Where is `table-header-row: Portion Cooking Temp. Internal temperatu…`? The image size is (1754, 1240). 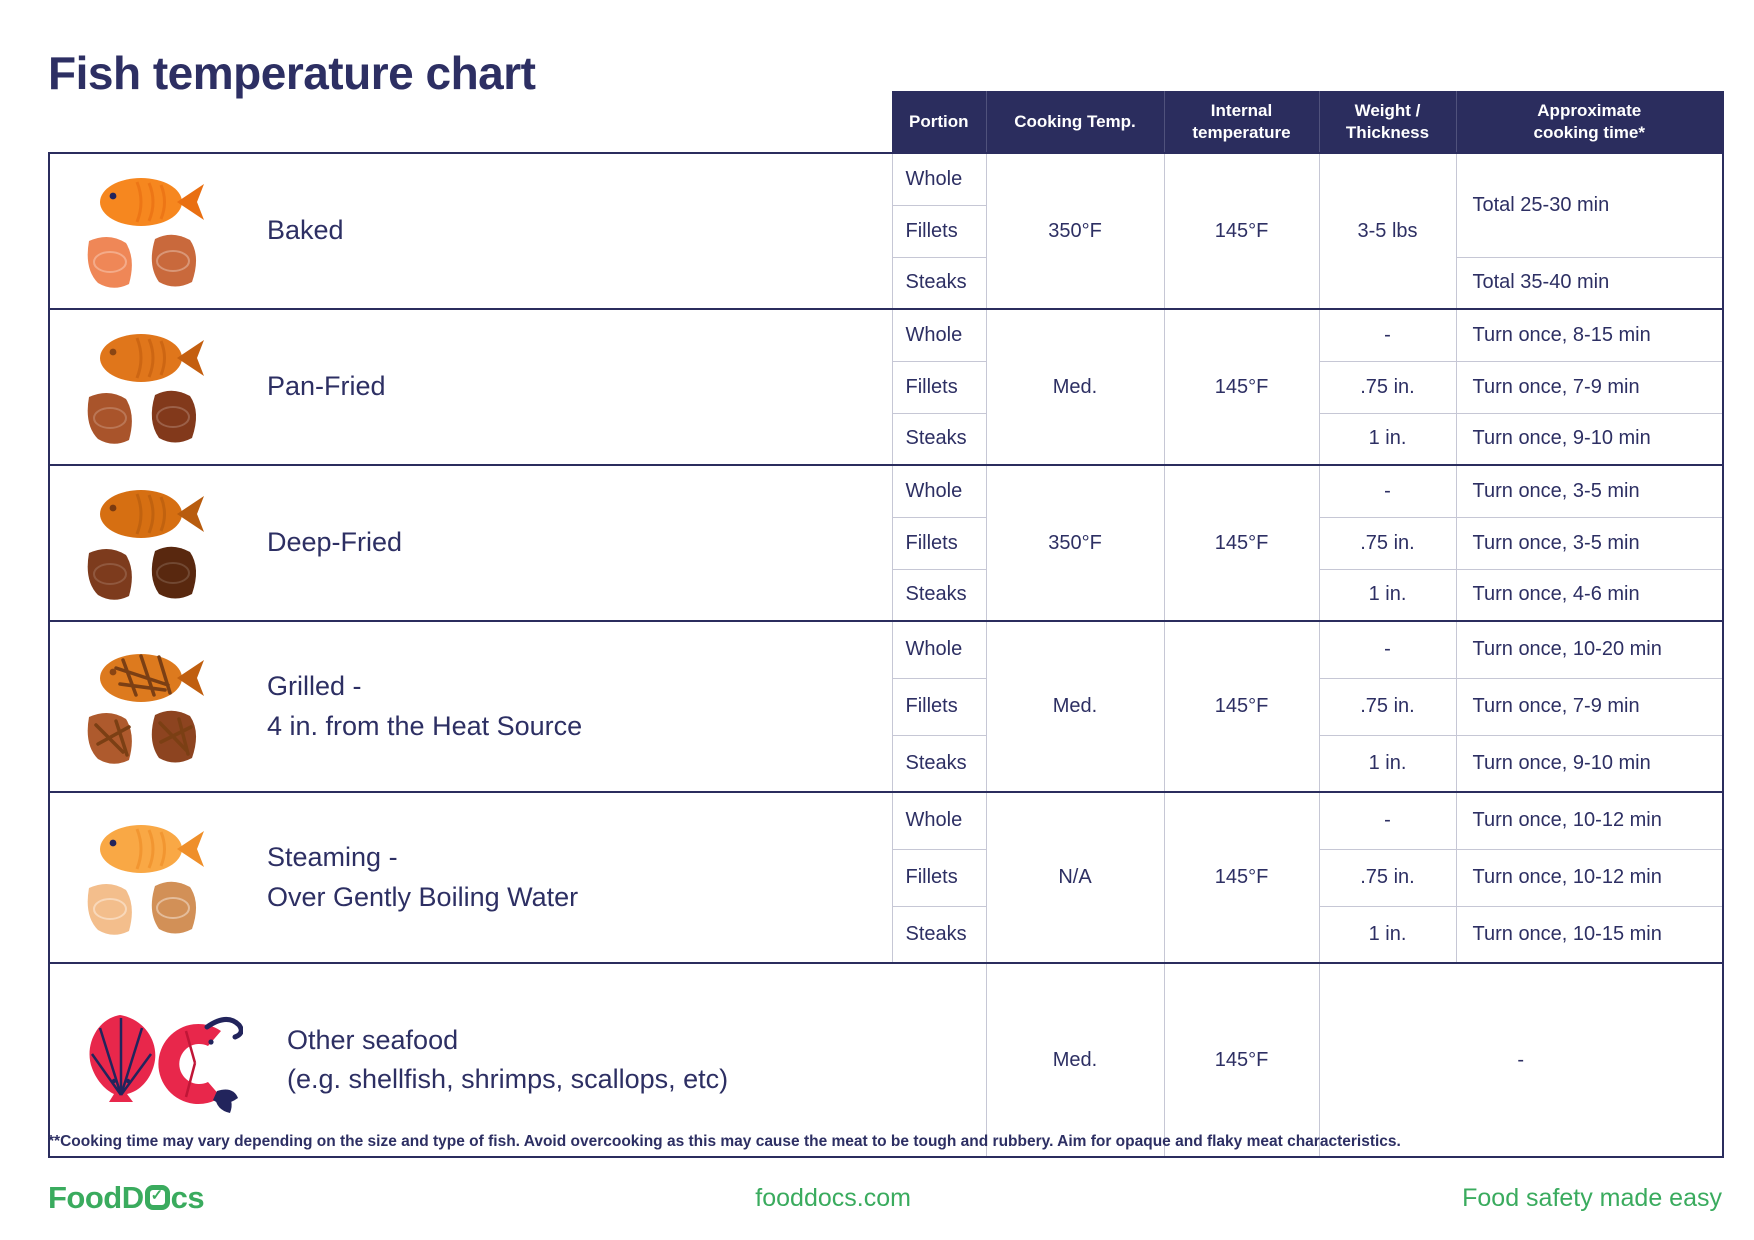 table-header-row: Portion Cooking Temp. Internal temperatu… is located at coordinates (886, 122).